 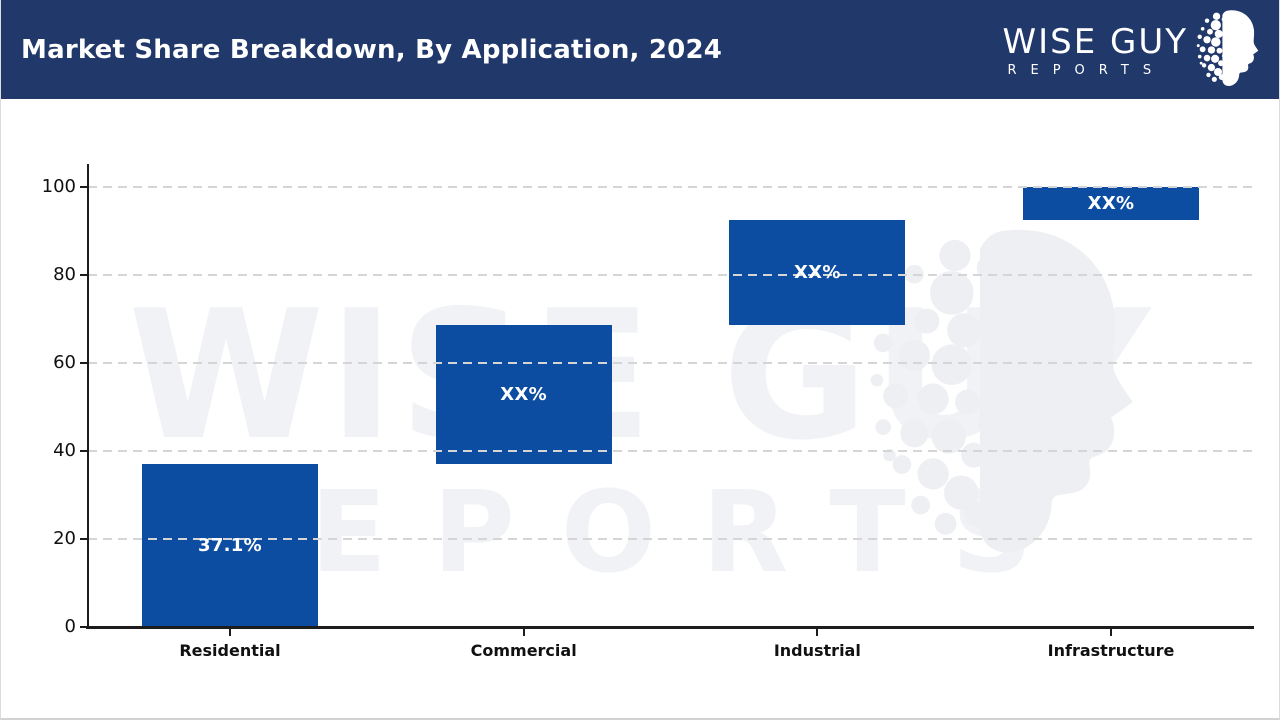 I want to click on bar-residential, so click(x=230, y=545).